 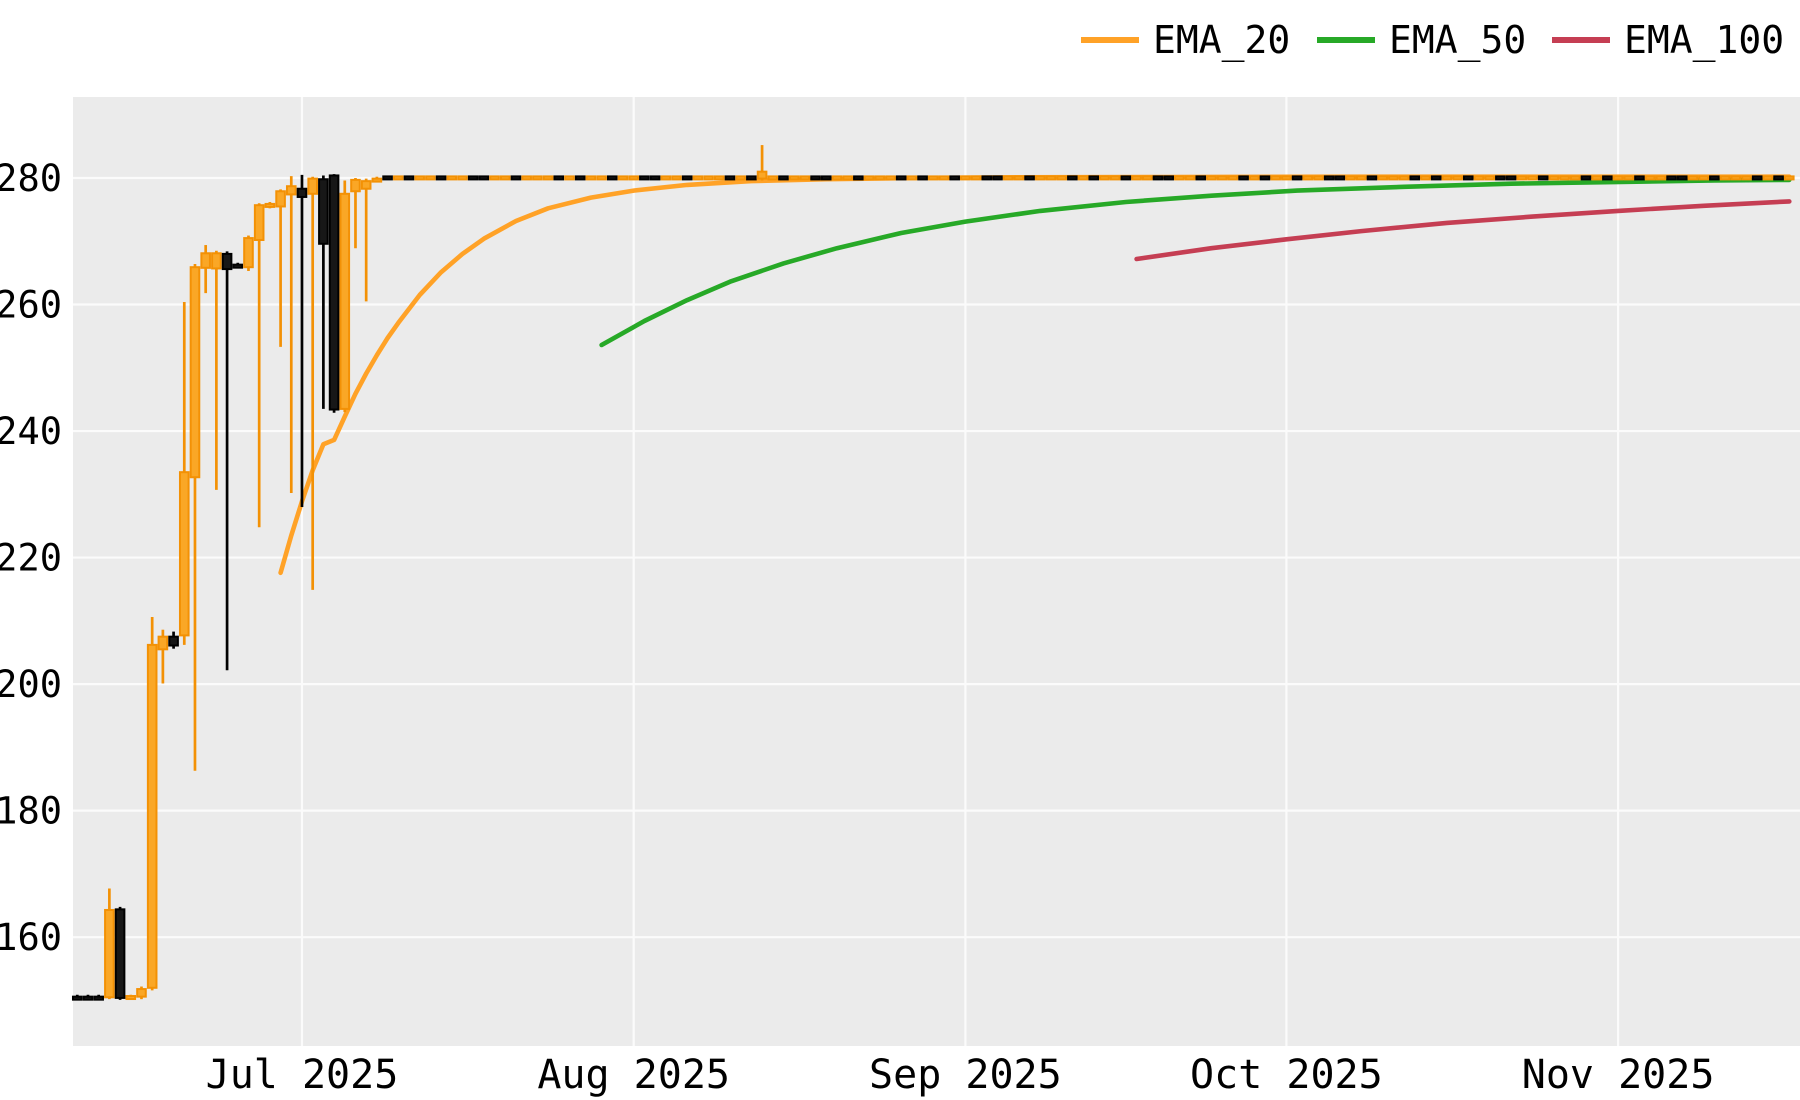 I want to click on y-tick-label: 200, so click(x=31, y=684).